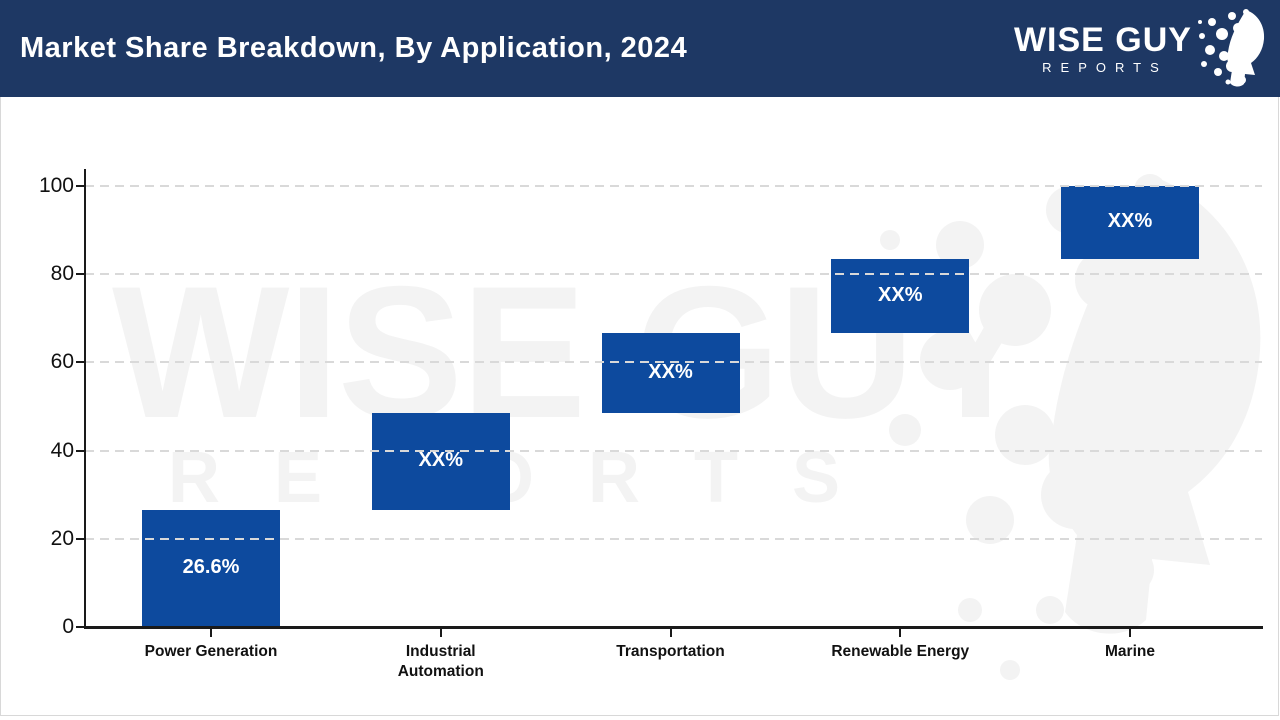 The width and height of the screenshot is (1280, 720). I want to click on y-tick-label: 20, so click(62, 538).